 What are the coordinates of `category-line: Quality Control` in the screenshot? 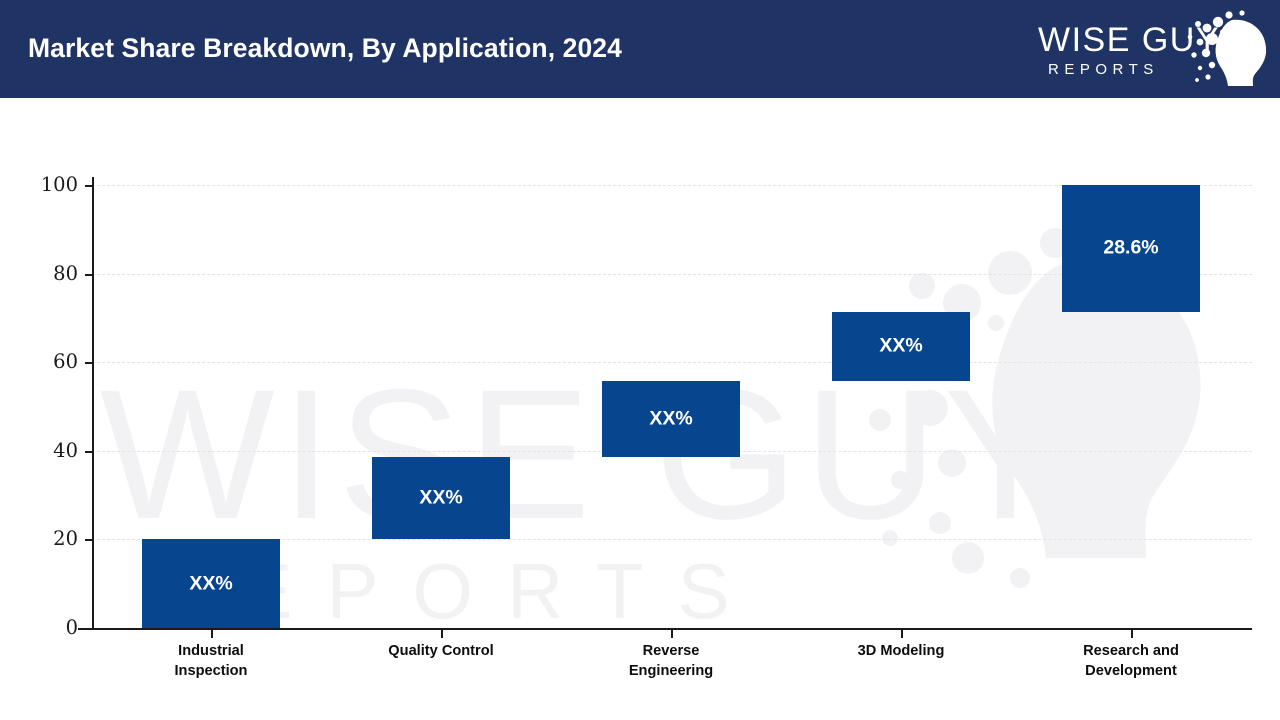 It's located at (441, 651).